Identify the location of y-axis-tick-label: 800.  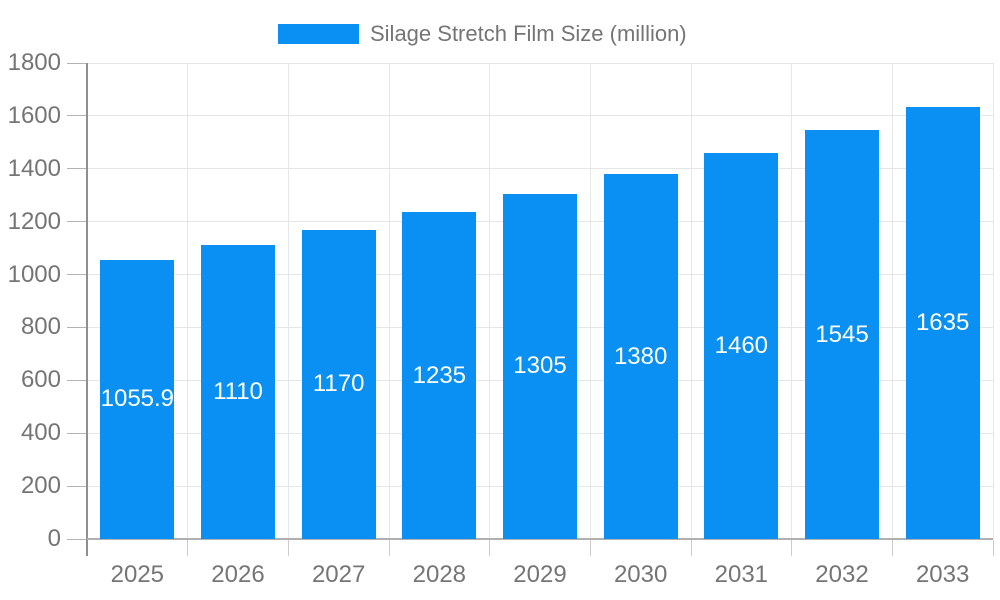
(40, 327).